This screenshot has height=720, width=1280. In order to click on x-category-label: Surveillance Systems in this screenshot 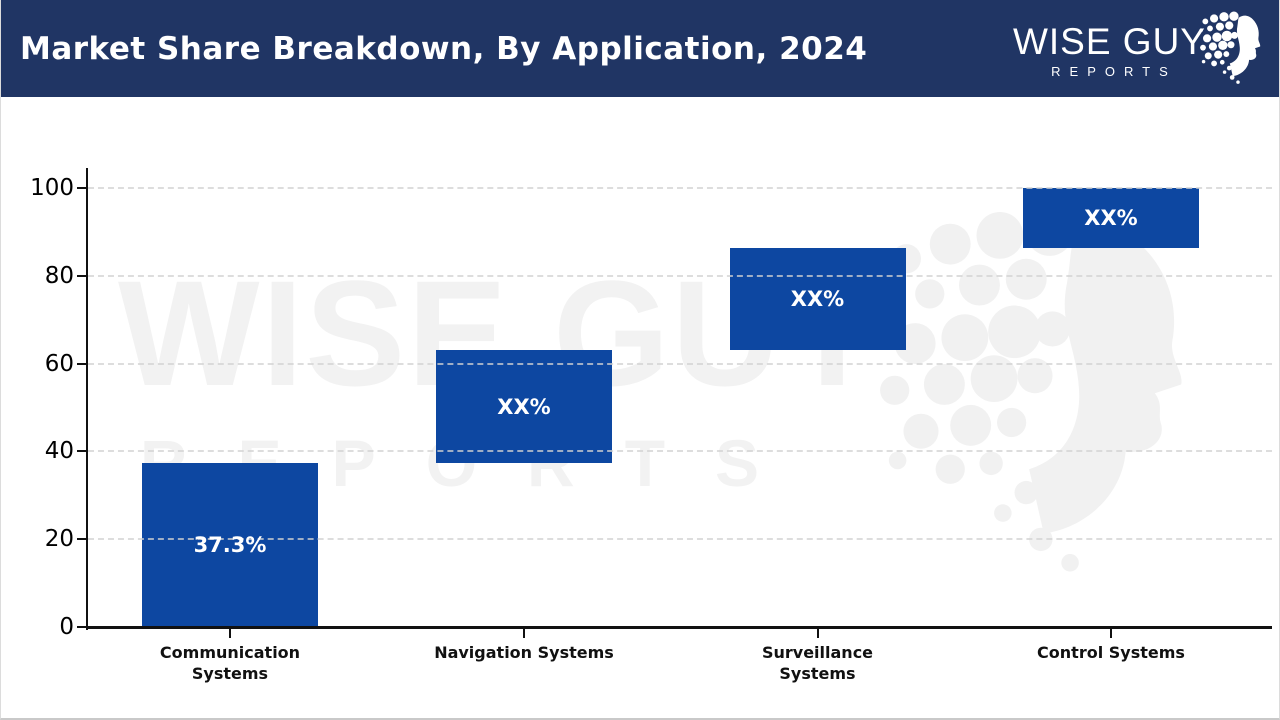, I will do `click(818, 663)`.